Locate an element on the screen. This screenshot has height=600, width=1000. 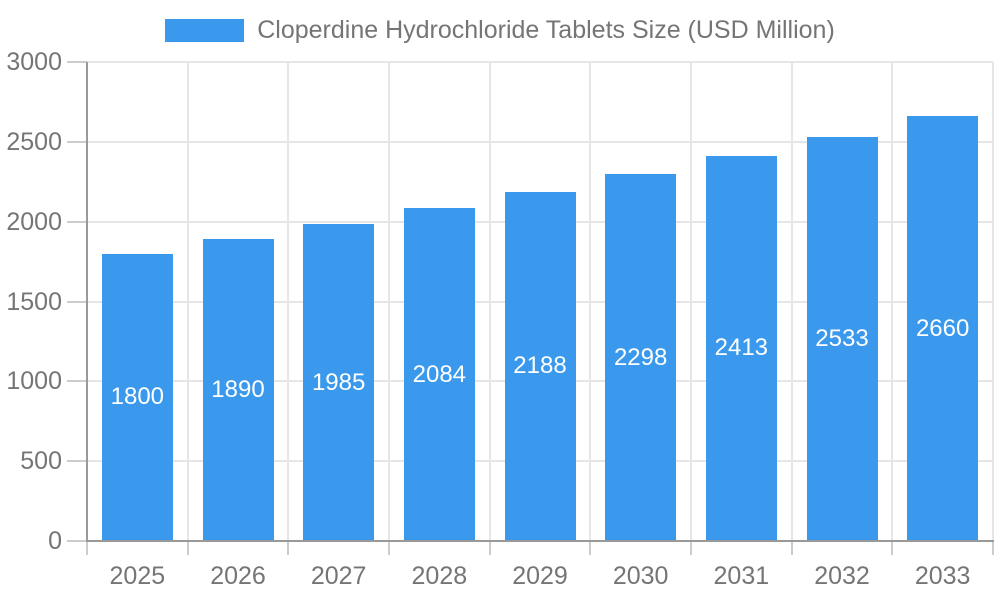
bar: 2188 is located at coordinates (540, 366).